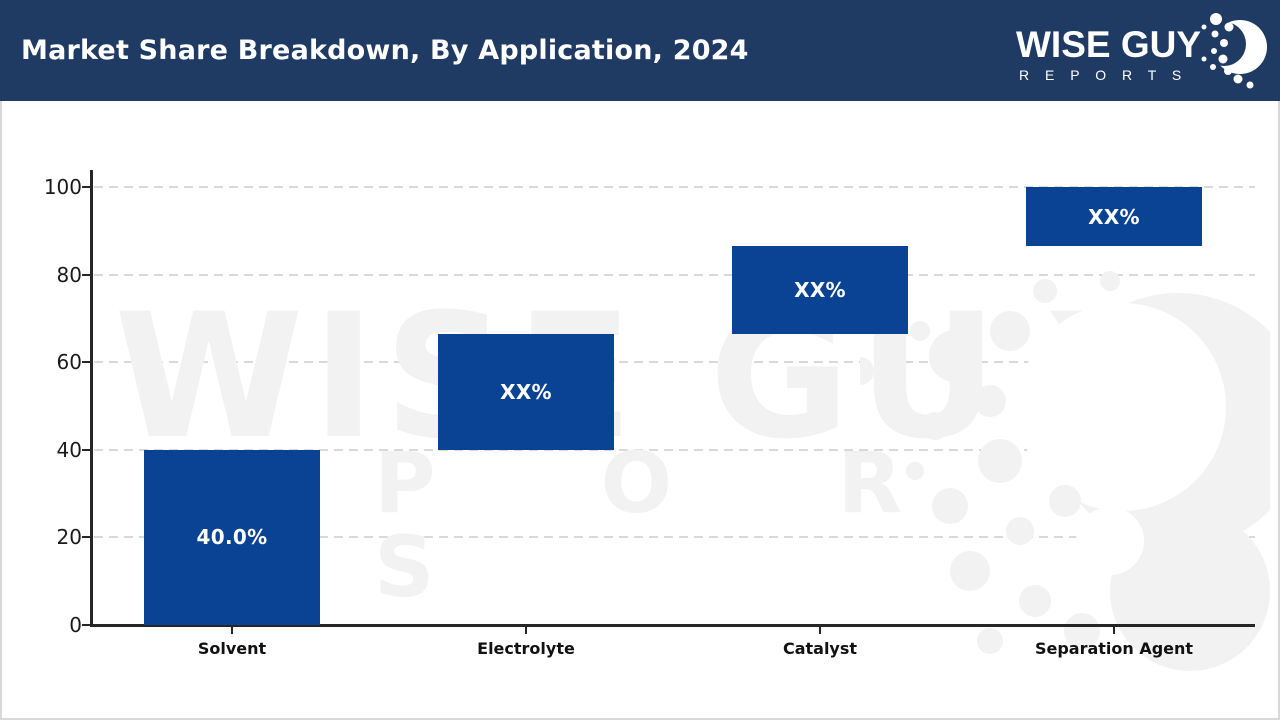 Image resolution: width=1280 pixels, height=720 pixels. I want to click on x-axis-label-electrolyte: Electrolyte, so click(526, 648).